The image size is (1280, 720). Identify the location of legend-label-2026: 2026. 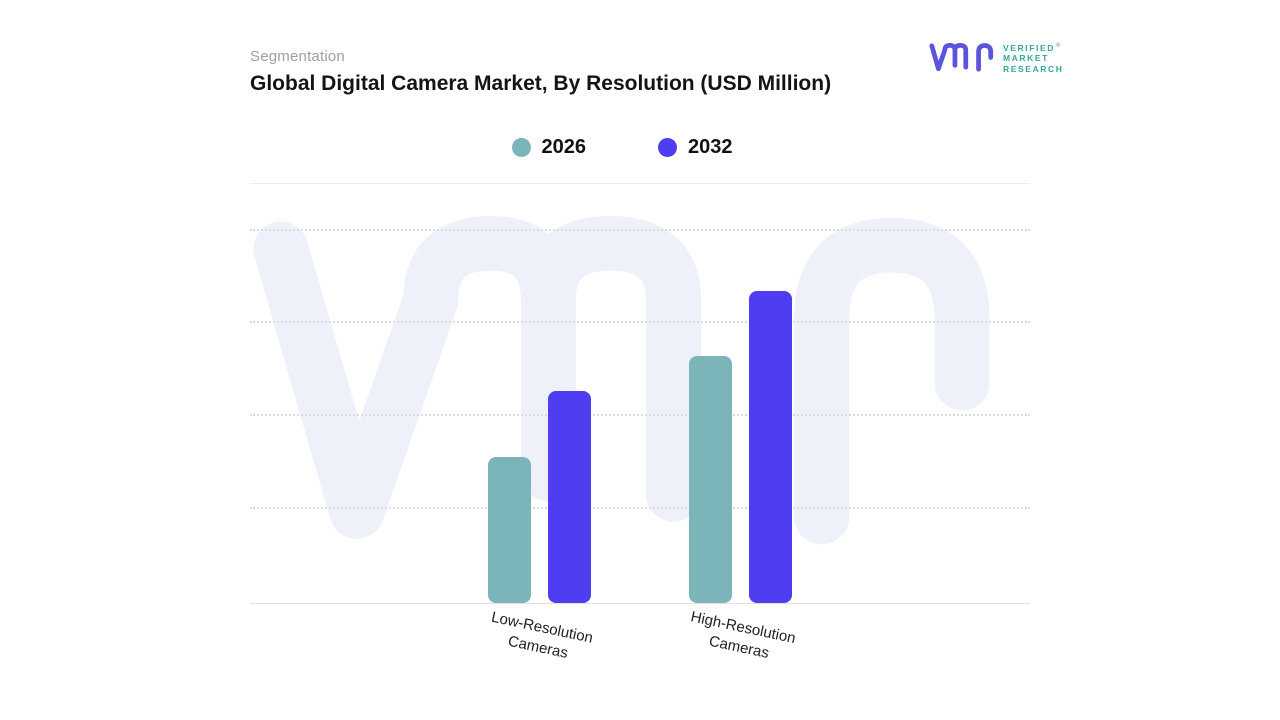
(564, 147).